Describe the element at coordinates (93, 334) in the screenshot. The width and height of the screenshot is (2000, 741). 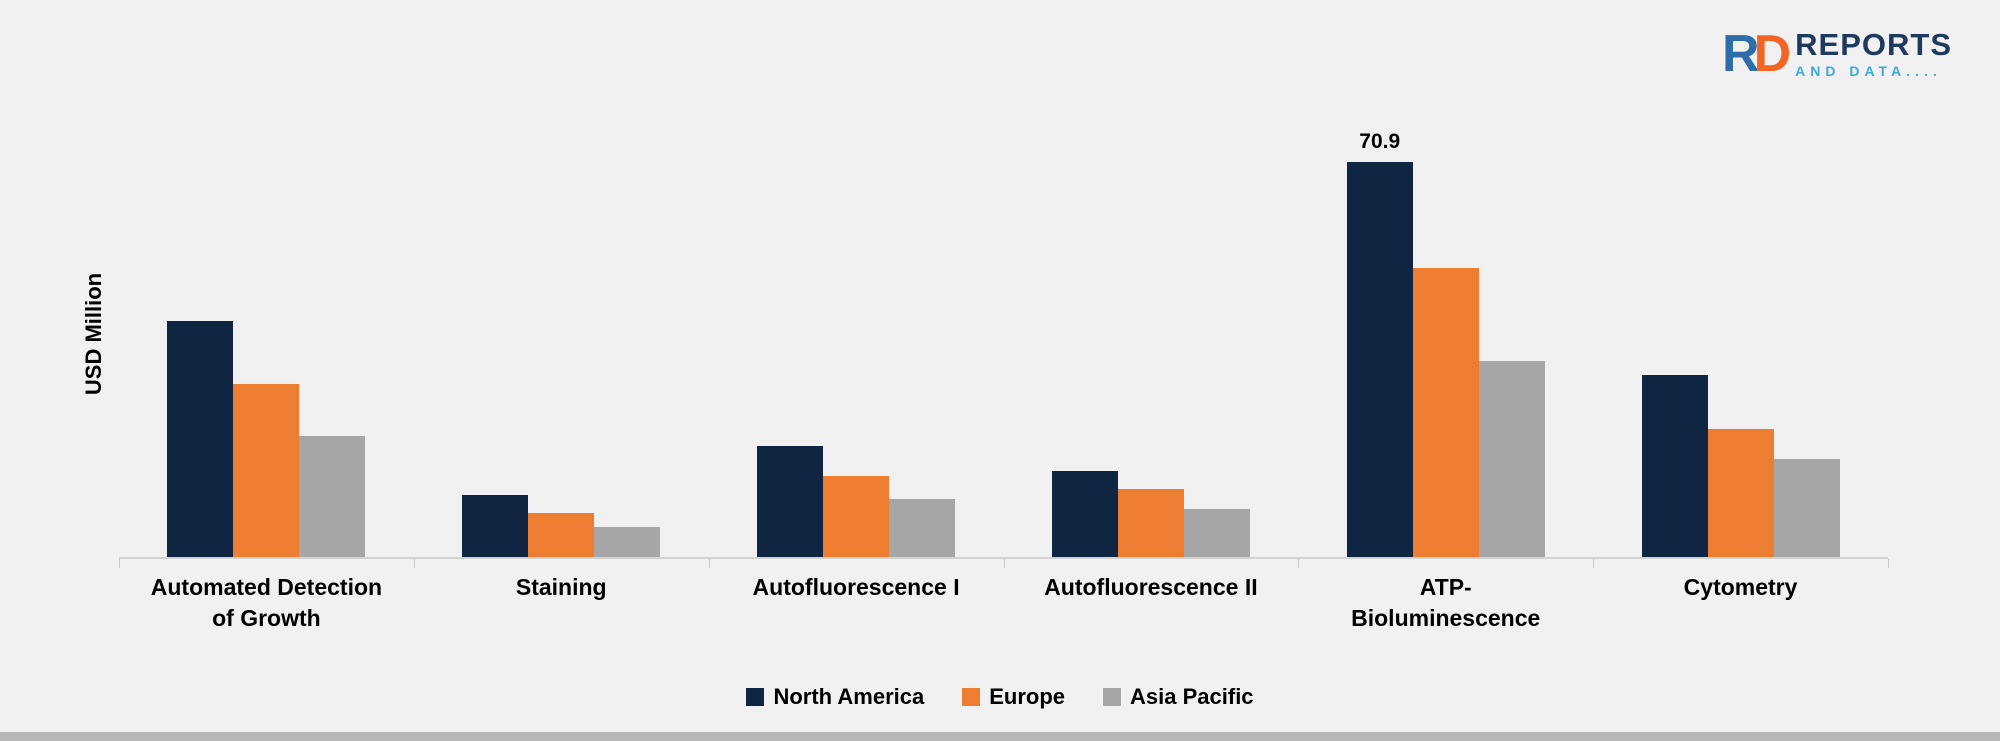
I see `y-axis-label: USD Million` at that location.